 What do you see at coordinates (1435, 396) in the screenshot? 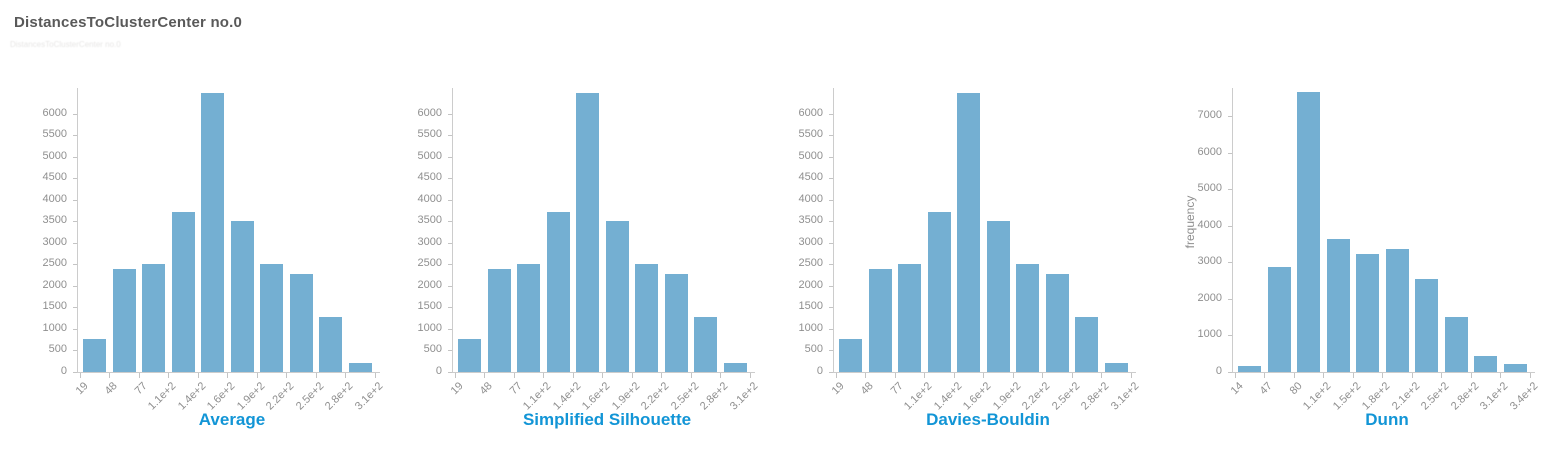
I see `x-tick-label-text: 2.5e+2` at bounding box center [1435, 396].